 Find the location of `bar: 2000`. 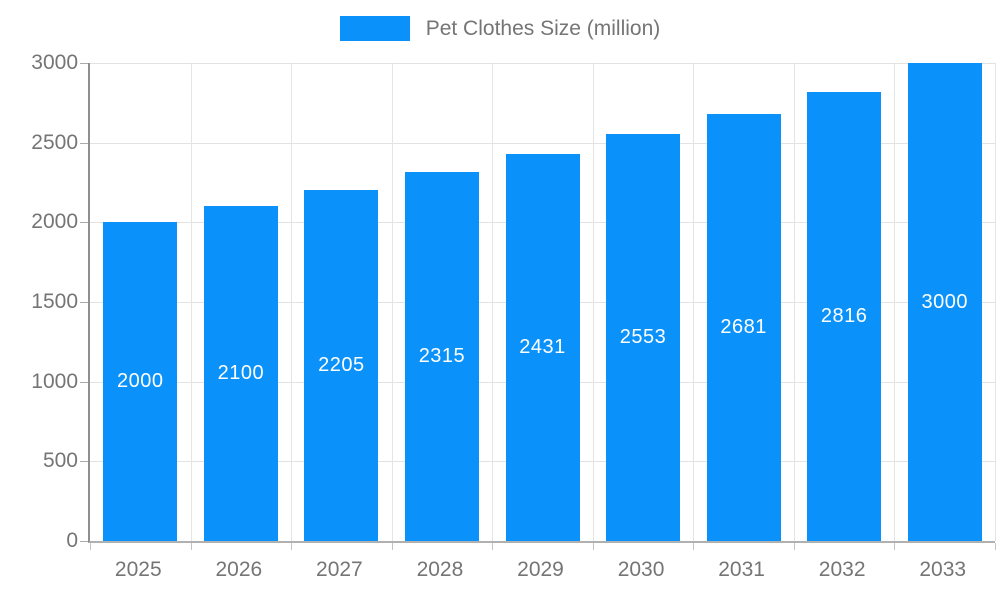

bar: 2000 is located at coordinates (140, 381).